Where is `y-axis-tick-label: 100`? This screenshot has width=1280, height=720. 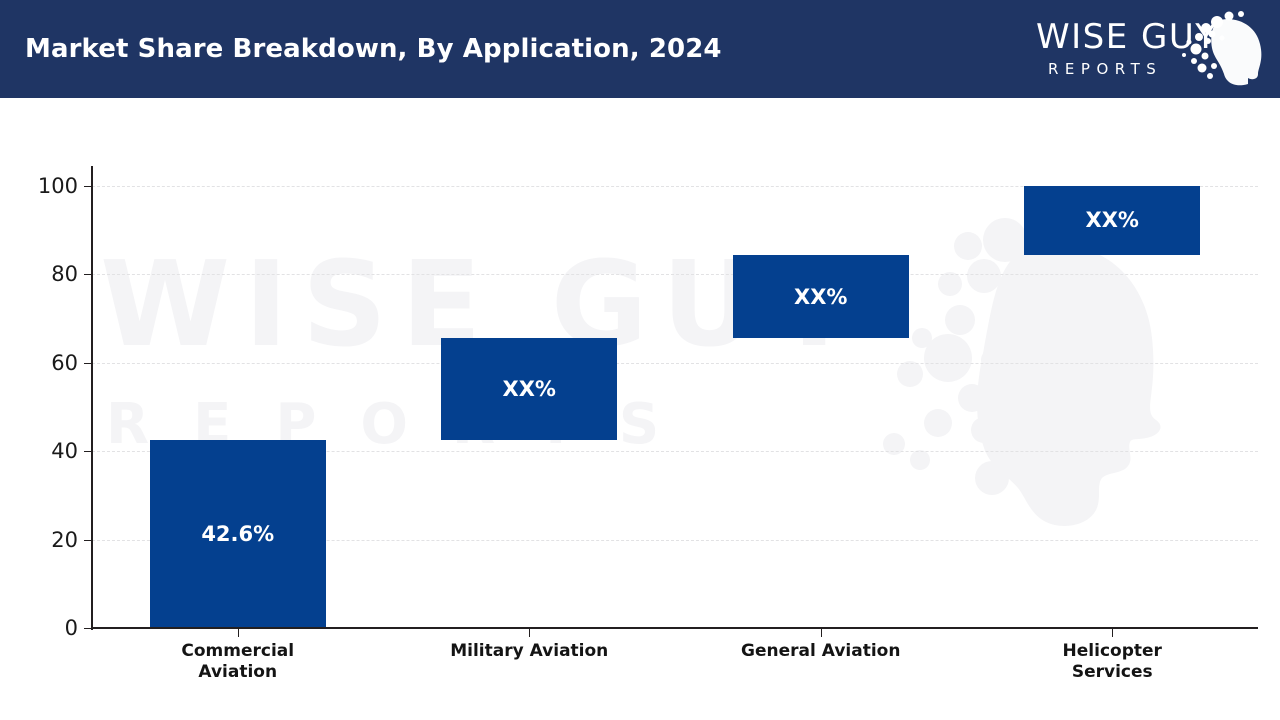 y-axis-tick-label: 100 is located at coordinates (57, 186).